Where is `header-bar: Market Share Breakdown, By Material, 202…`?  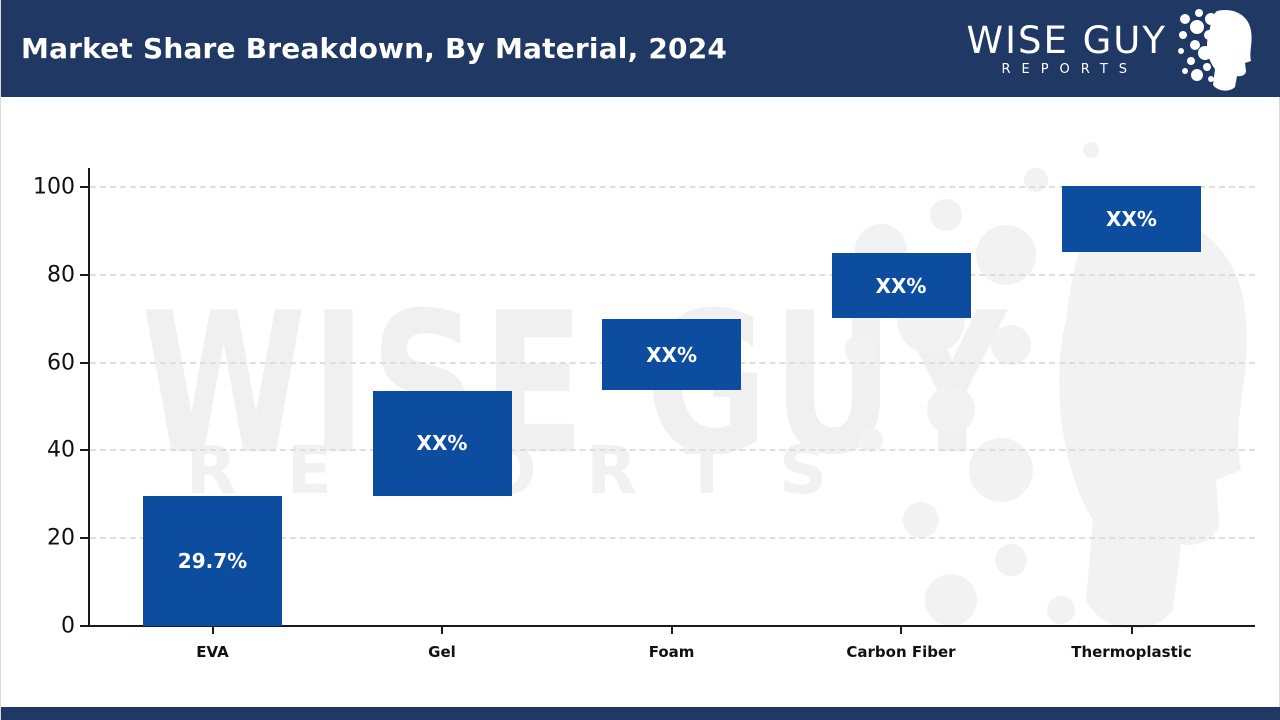 header-bar: Market Share Breakdown, By Material, 202… is located at coordinates (640, 48).